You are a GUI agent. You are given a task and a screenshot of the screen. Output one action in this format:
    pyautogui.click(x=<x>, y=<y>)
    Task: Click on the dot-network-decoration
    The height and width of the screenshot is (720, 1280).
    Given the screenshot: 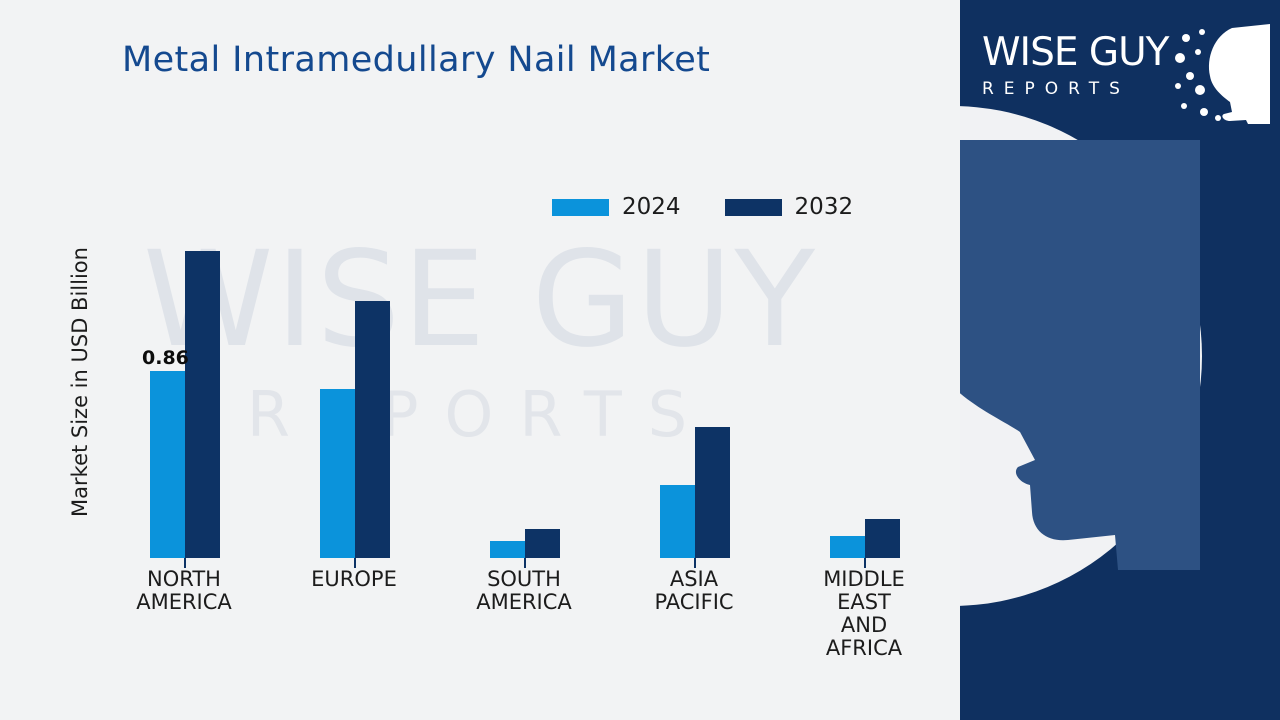 What is the action you would take?
    pyautogui.click(x=995, y=360)
    